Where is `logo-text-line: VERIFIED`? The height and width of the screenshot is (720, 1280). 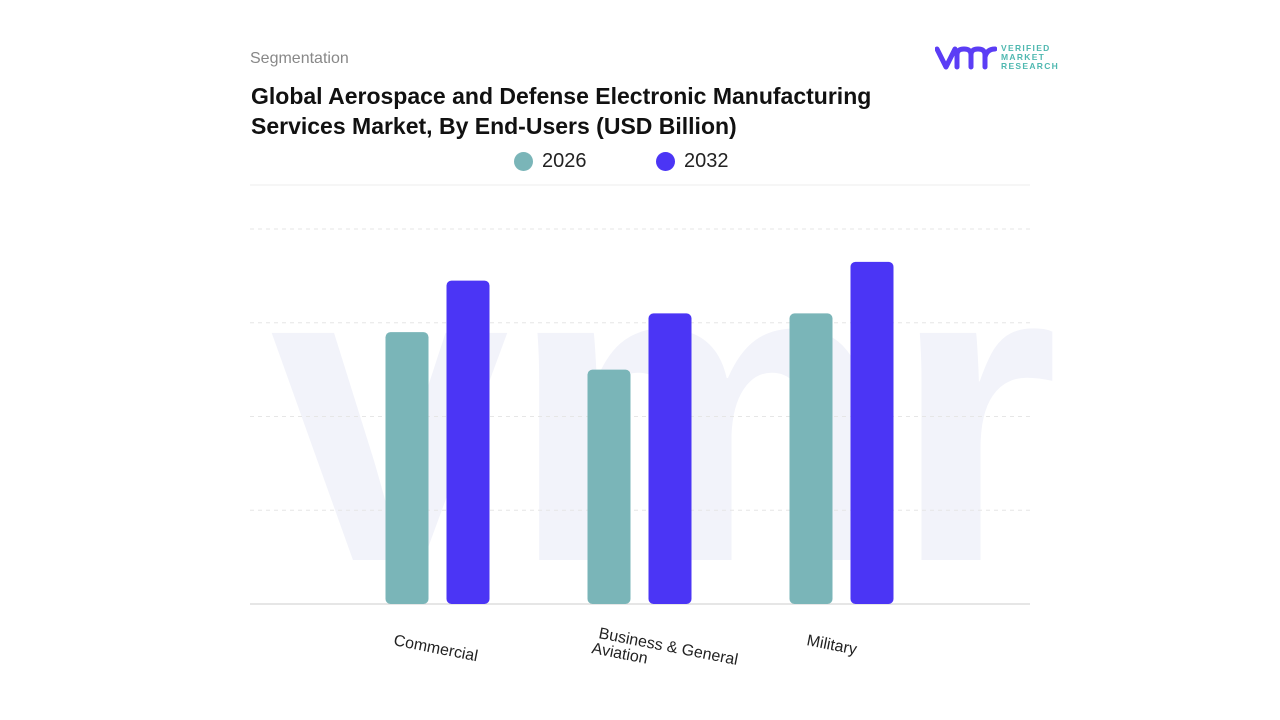
logo-text-line: VERIFIED is located at coordinates (1026, 48).